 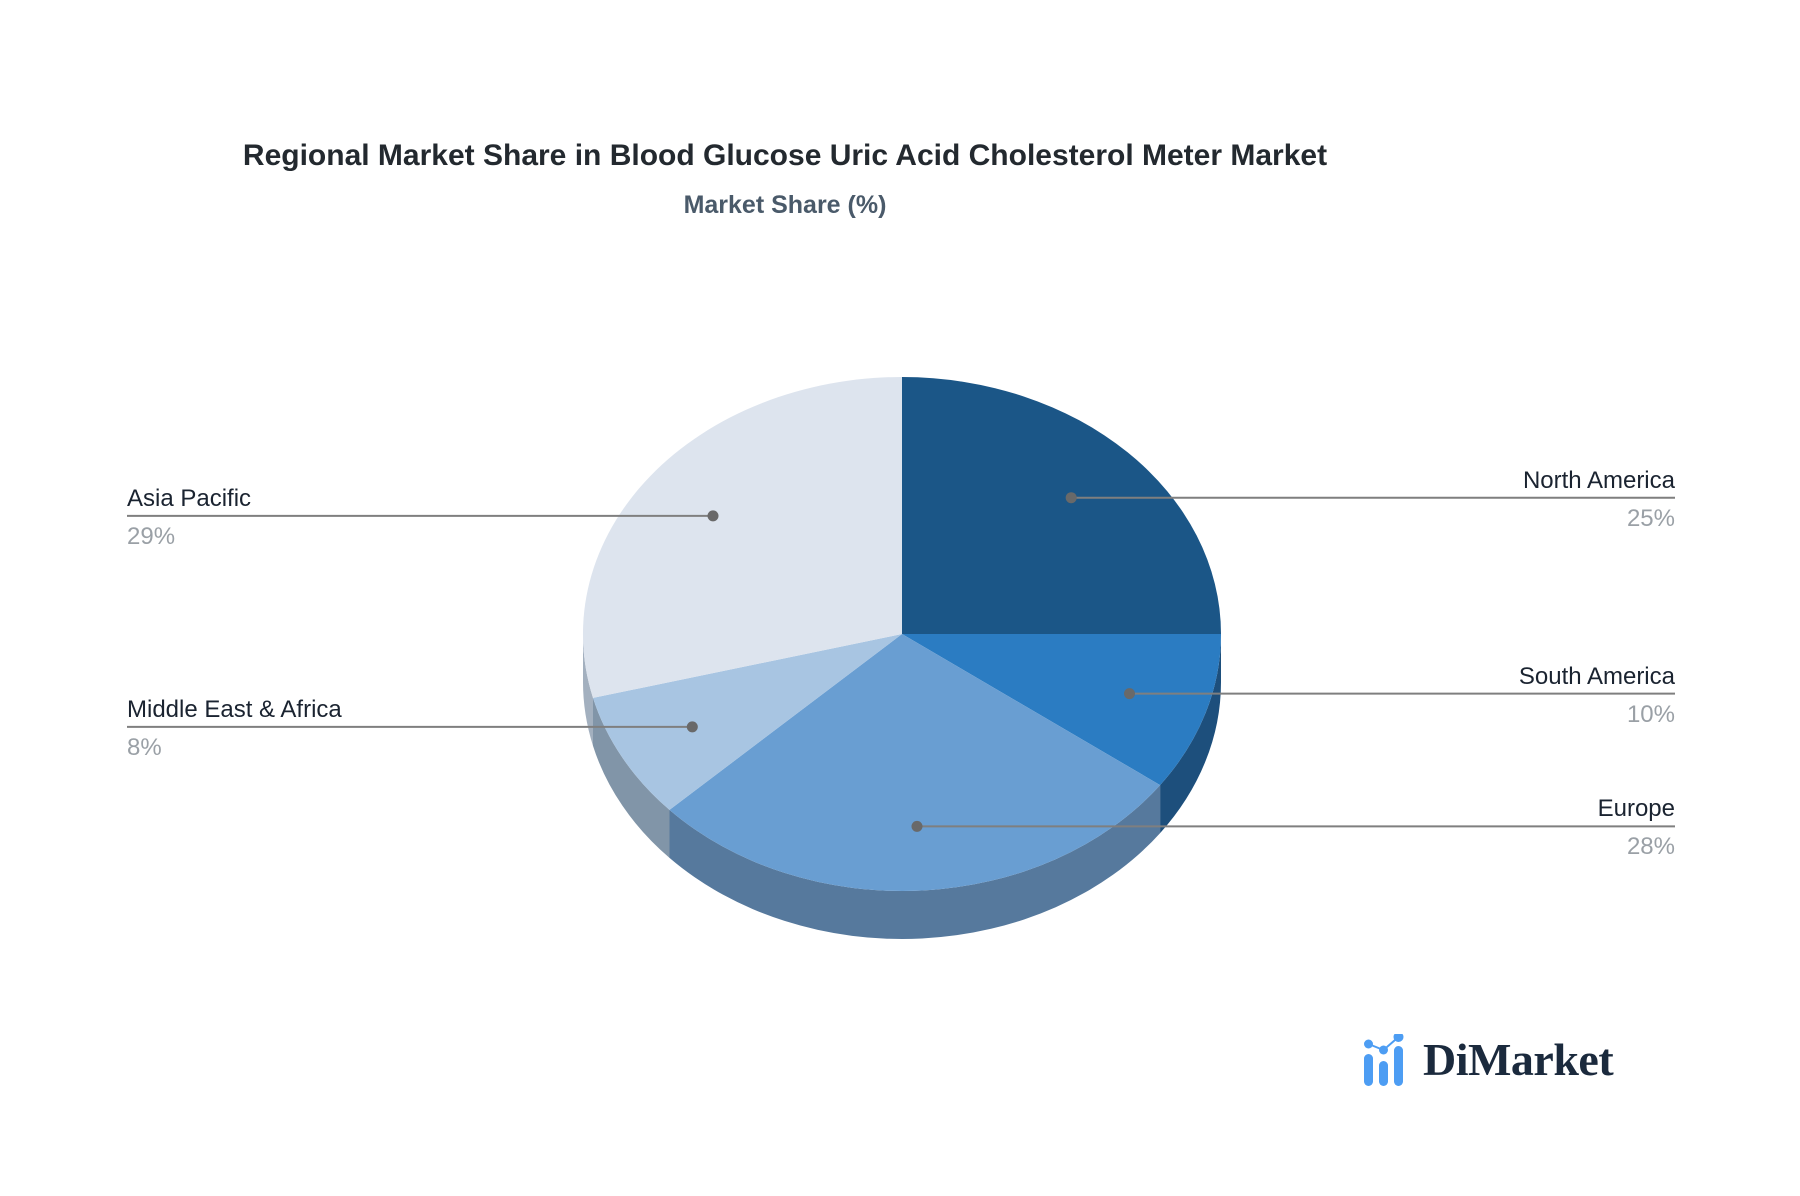 I want to click on dimarket-logo-icon, so click(x=1384, y=1060).